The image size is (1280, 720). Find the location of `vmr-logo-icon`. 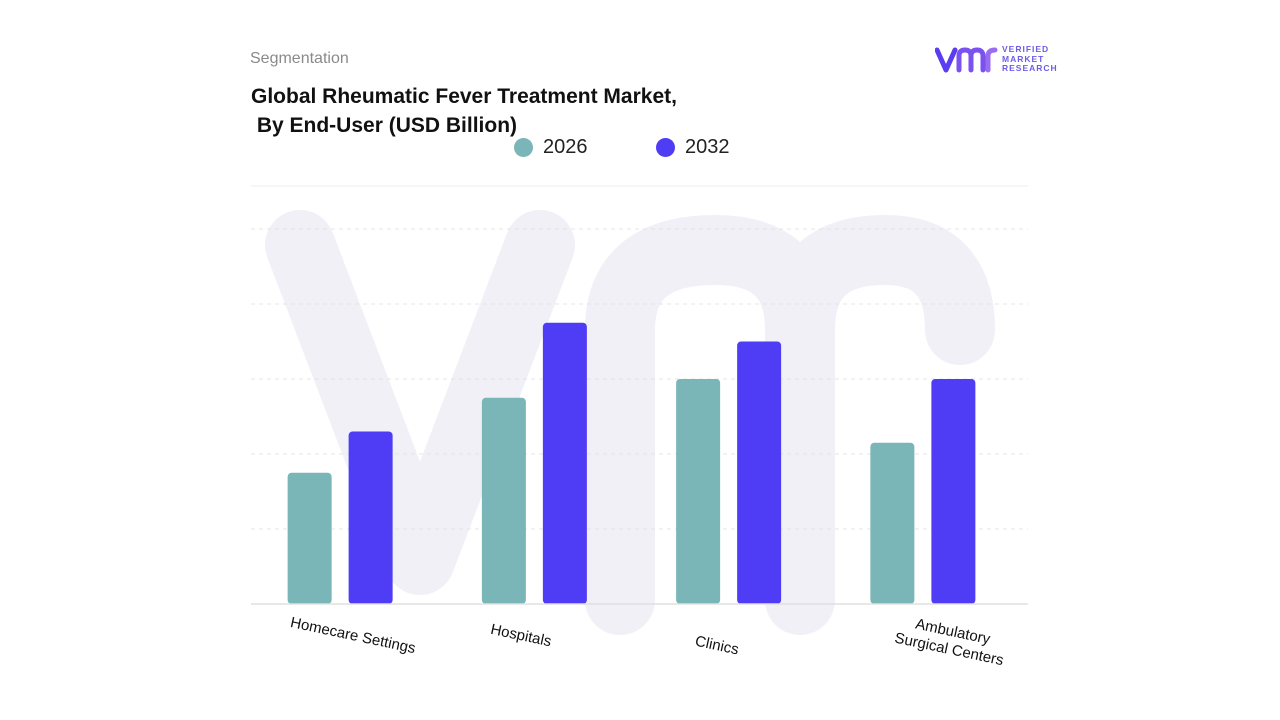

vmr-logo-icon is located at coordinates (966, 60).